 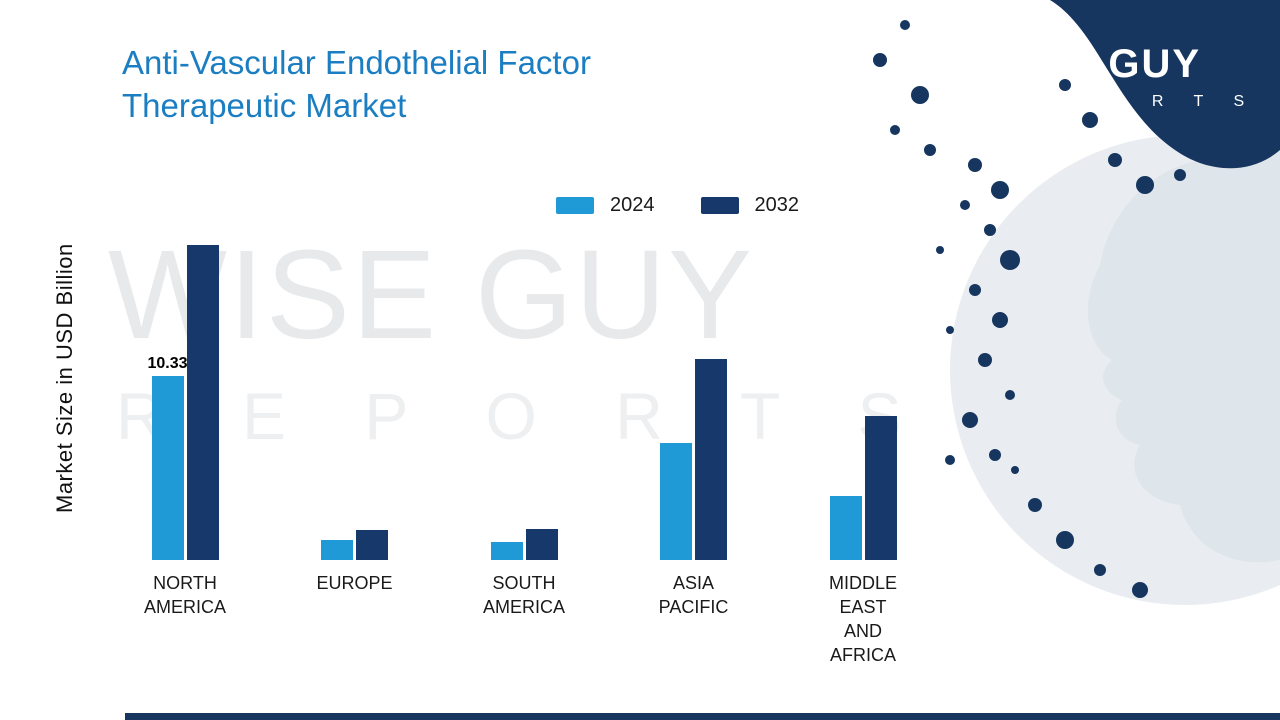 What do you see at coordinates (184, 595) in the screenshot?
I see `category-label-0: NORTH AMERICA` at bounding box center [184, 595].